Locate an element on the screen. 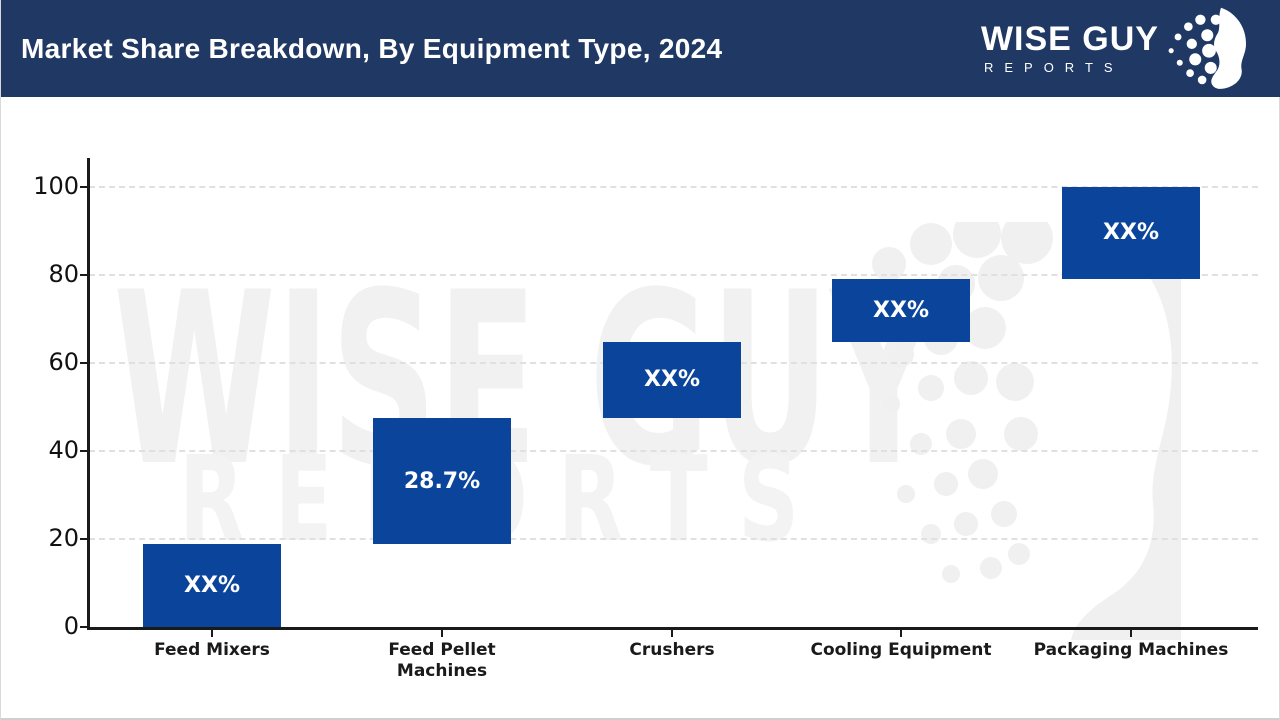 This screenshot has height=720, width=1280. y-axis-line is located at coordinates (88, 393).